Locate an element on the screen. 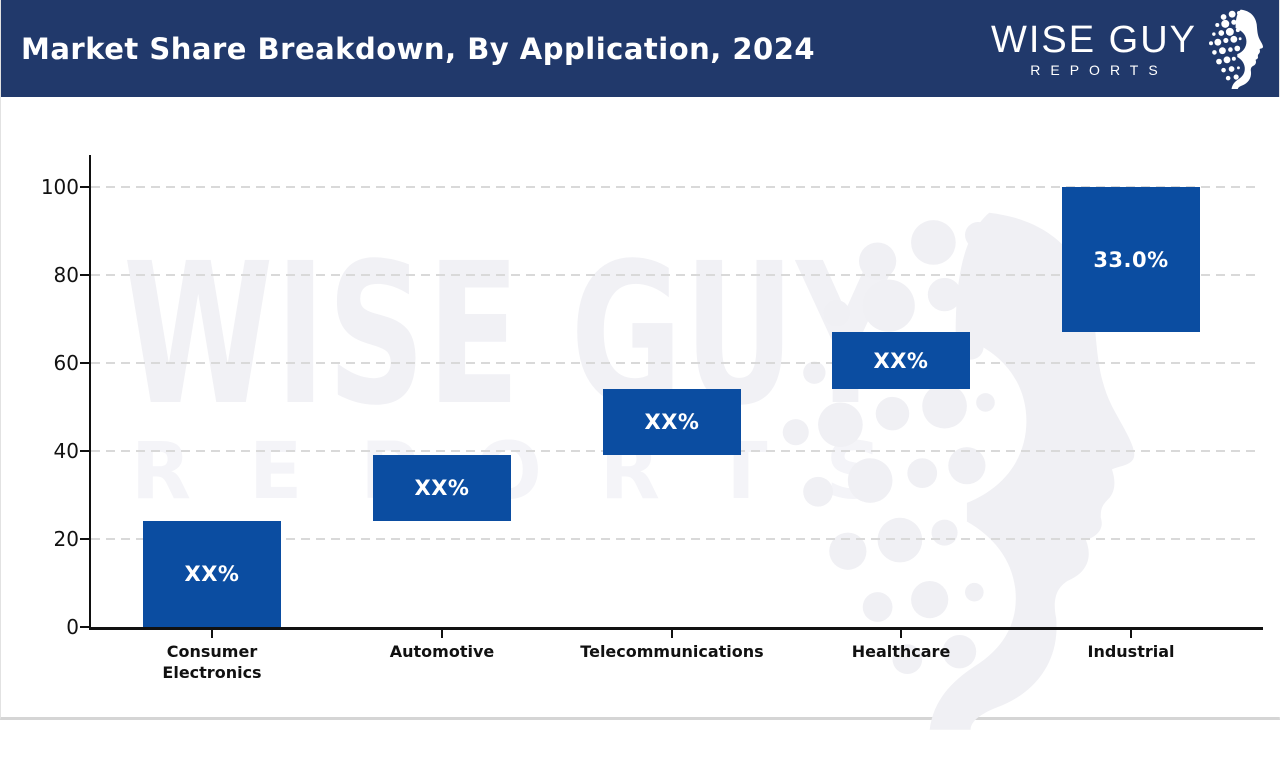  x-axis-category-label: Consumer Electronics is located at coordinates (212, 662).